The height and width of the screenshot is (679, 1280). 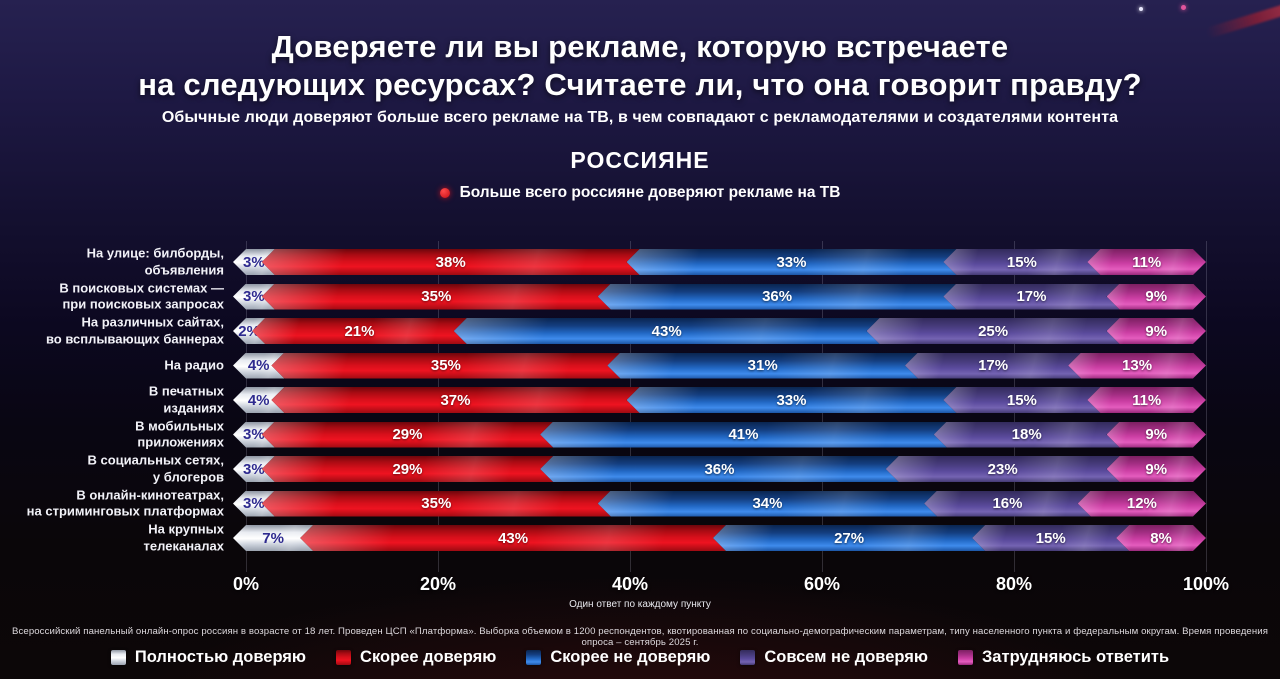 What do you see at coordinates (183, 537) in the screenshot?
I see `row-label: На крупных телеканалах` at bounding box center [183, 537].